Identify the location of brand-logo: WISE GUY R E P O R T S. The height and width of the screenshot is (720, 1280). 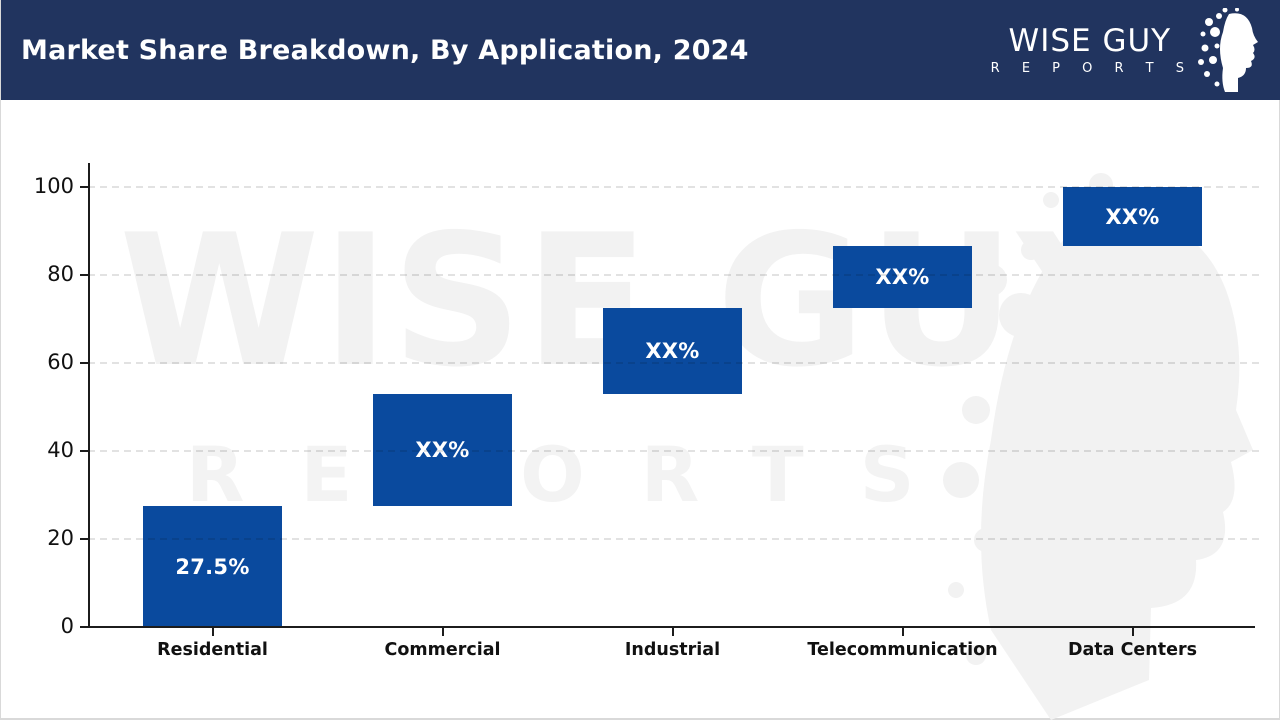
(1127, 50).